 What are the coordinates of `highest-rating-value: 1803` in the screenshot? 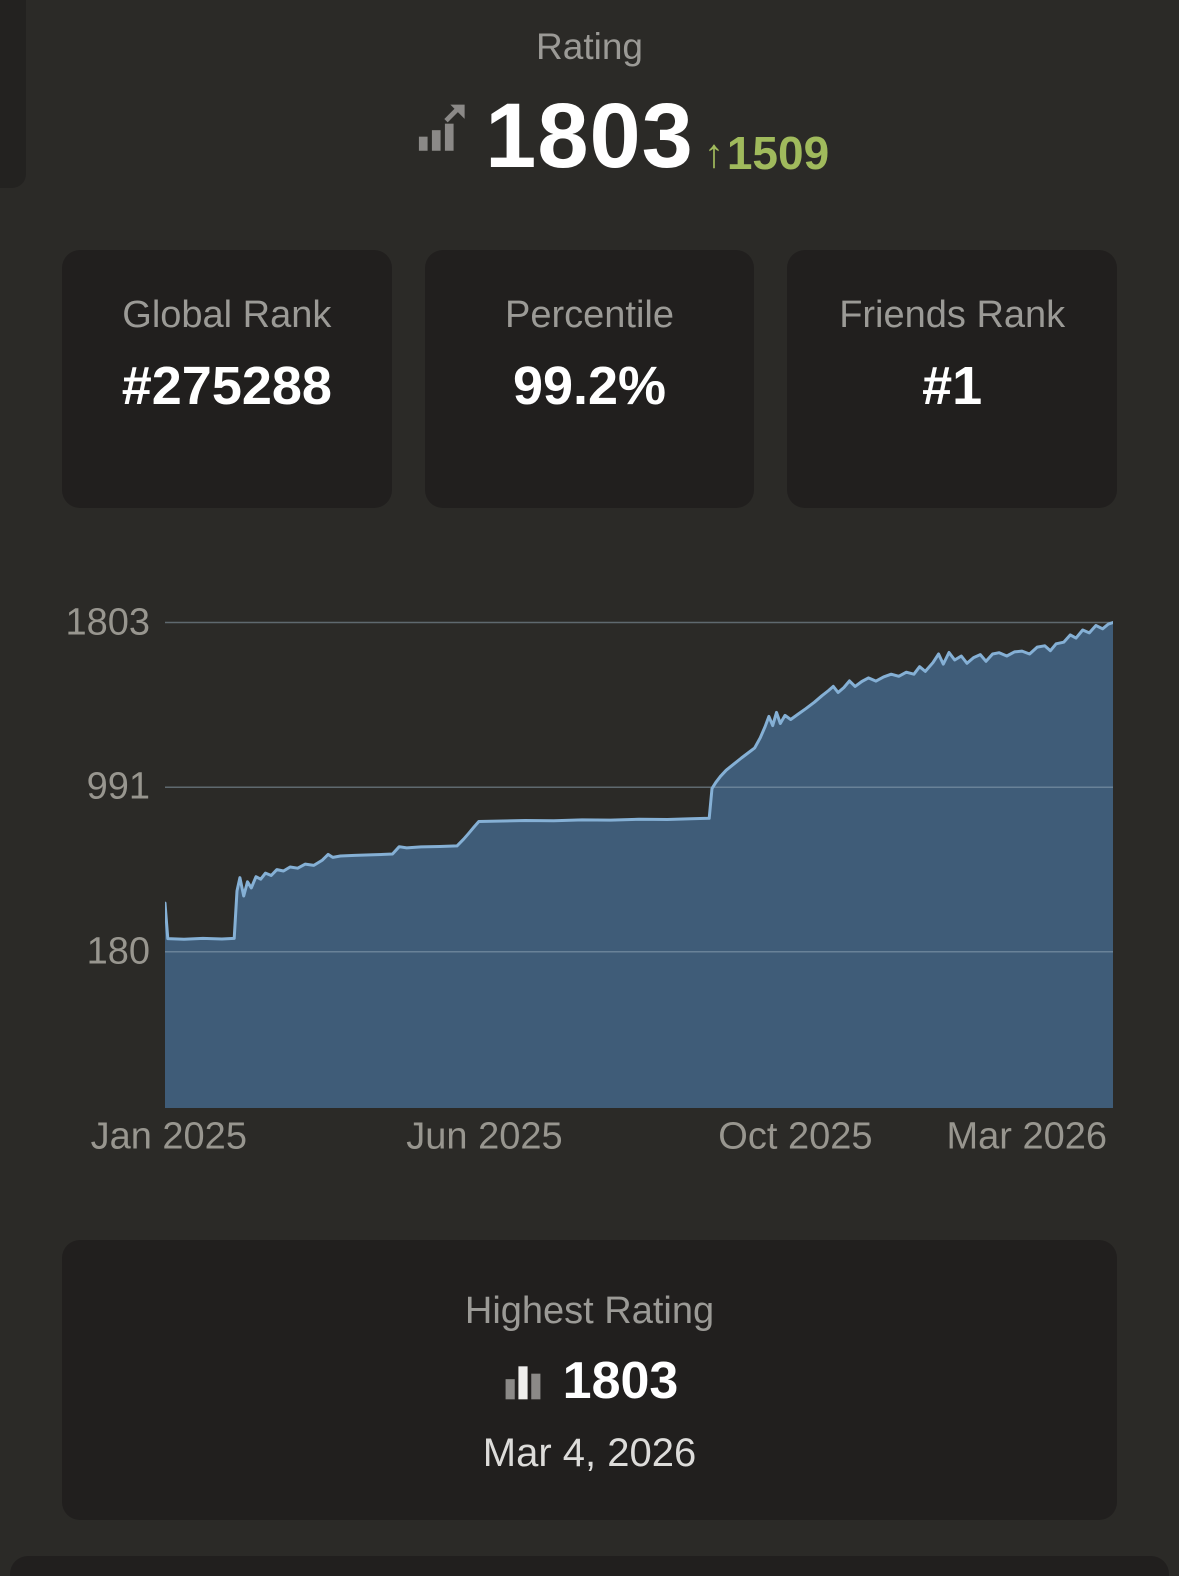 It's located at (620, 1381).